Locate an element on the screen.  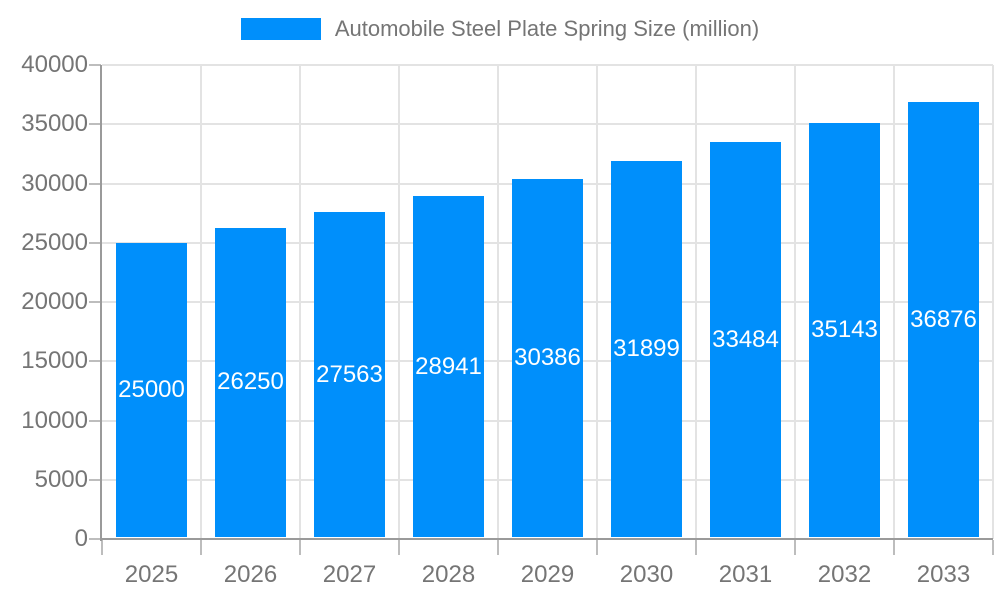
bar-value-label: 31899 is located at coordinates (646, 348).